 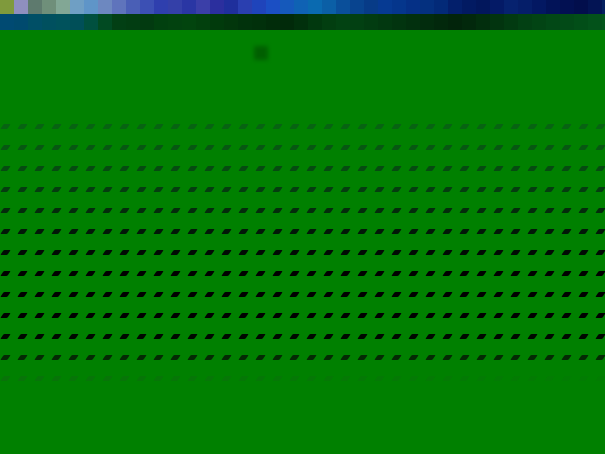 I want to click on dark-transition-strip, so click(x=302, y=22).